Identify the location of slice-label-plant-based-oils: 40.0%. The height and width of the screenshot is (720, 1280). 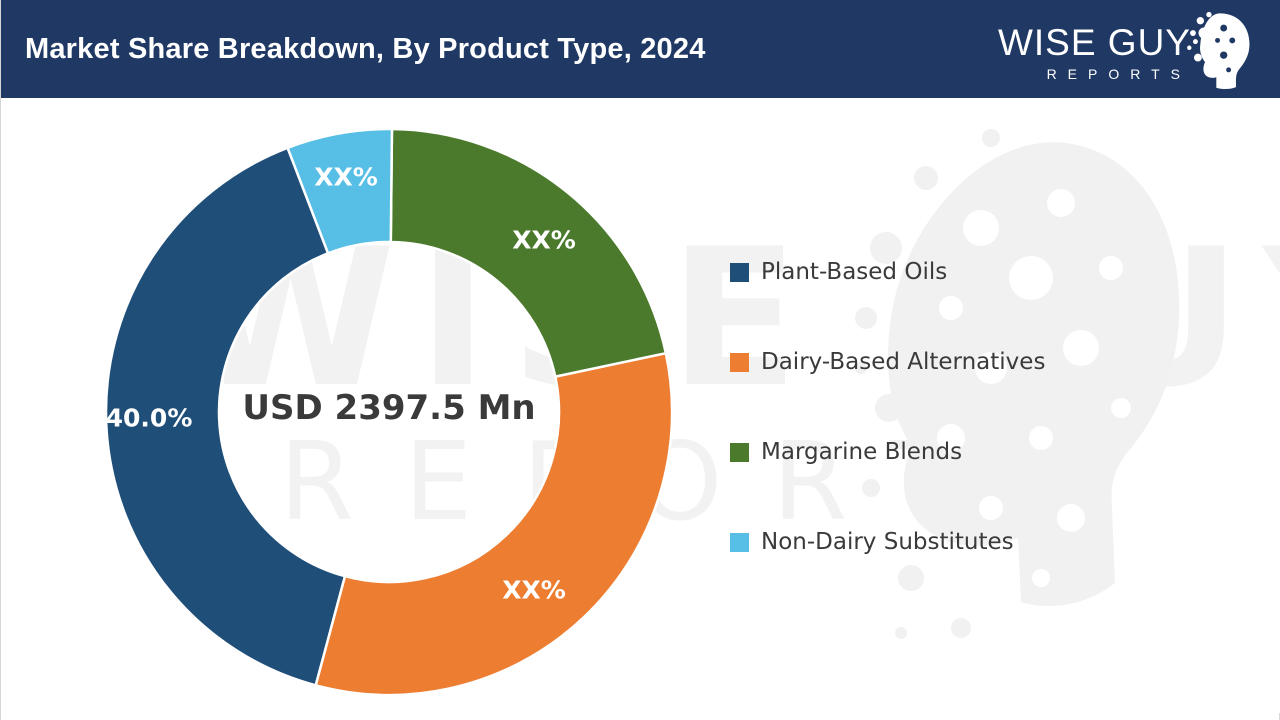
(149, 418).